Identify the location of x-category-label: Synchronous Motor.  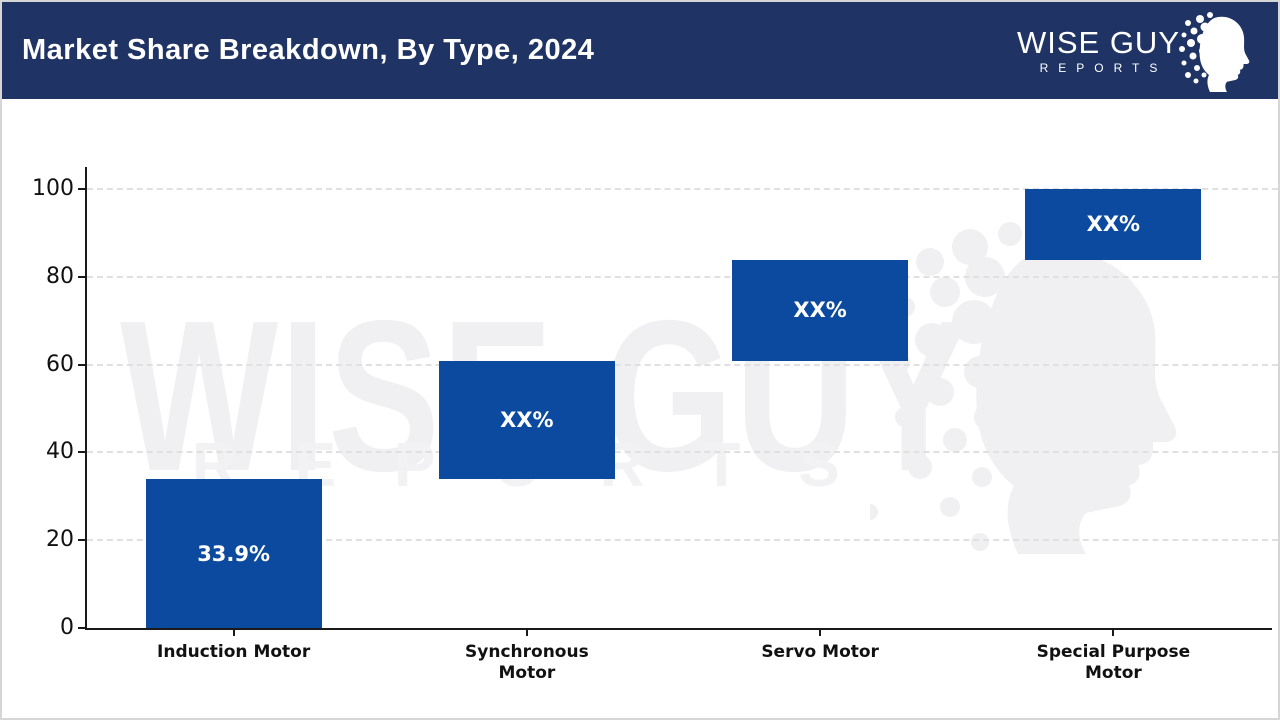
(527, 663).